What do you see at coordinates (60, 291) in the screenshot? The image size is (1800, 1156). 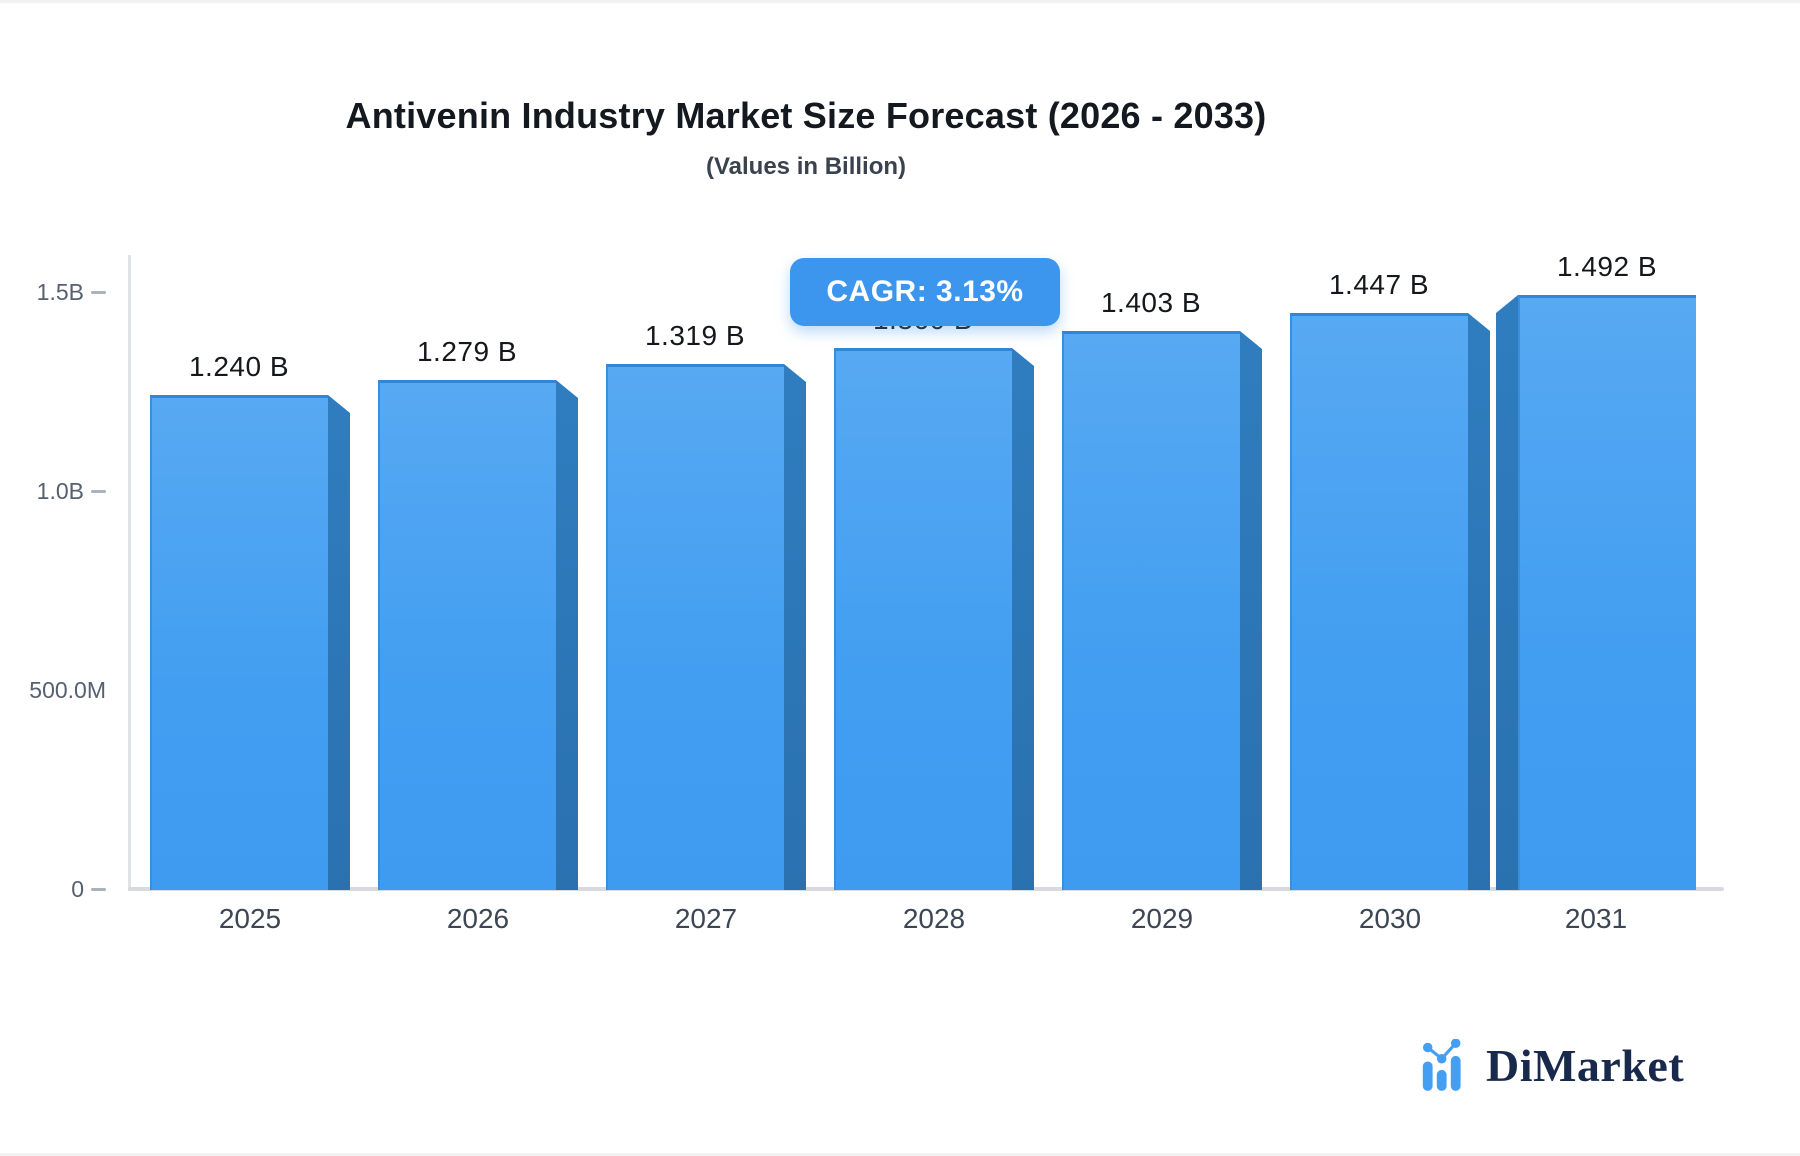 I see `y-axis-tick-label: 1.5B` at bounding box center [60, 291].